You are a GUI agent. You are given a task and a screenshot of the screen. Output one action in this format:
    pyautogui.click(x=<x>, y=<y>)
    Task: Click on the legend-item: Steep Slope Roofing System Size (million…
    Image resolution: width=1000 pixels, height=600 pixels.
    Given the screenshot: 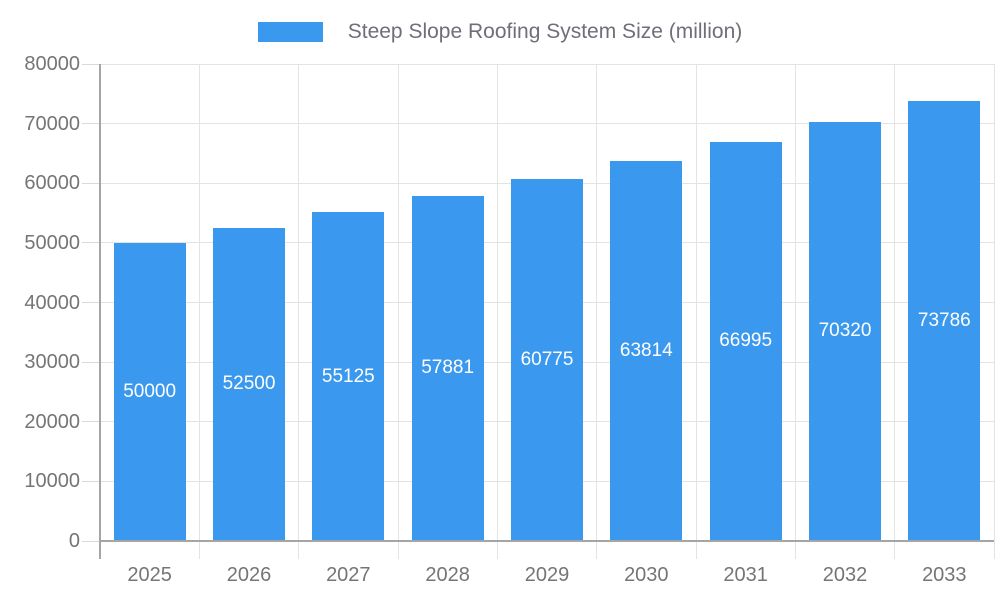 What is the action you would take?
    pyautogui.click(x=500, y=32)
    